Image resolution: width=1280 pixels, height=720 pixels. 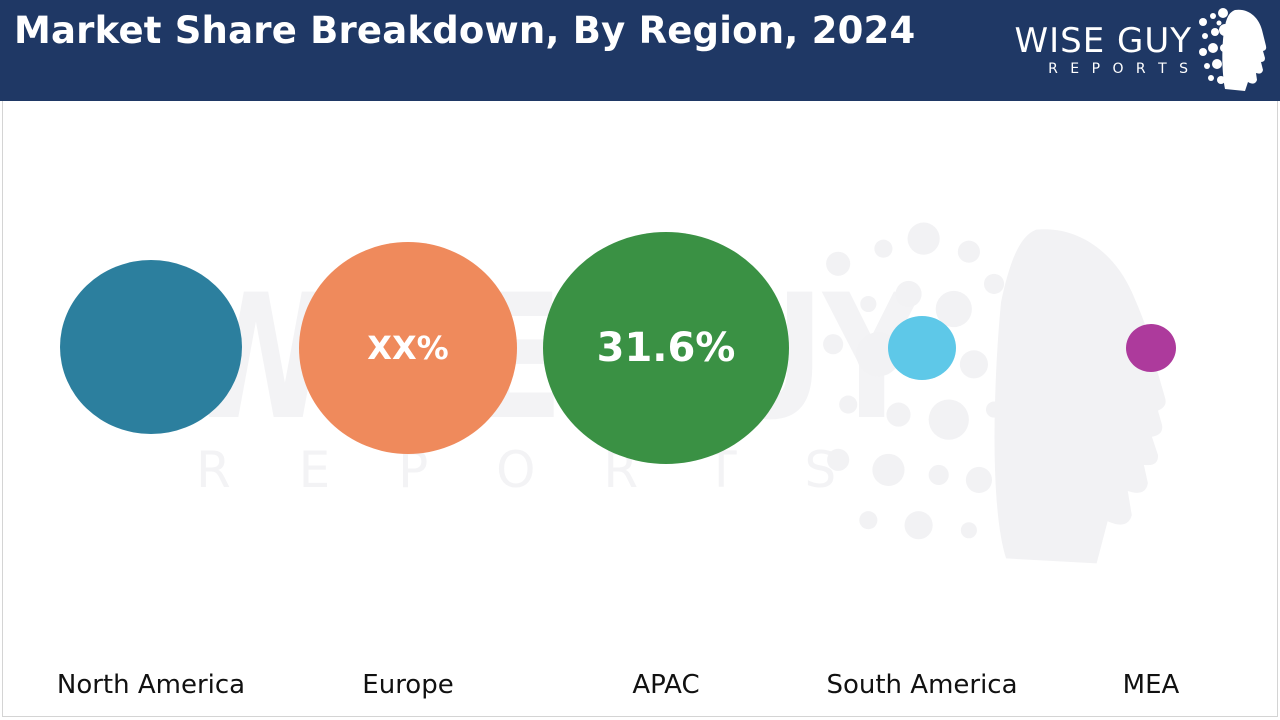 What do you see at coordinates (151, 347) in the screenshot?
I see `bubble-north-america` at bounding box center [151, 347].